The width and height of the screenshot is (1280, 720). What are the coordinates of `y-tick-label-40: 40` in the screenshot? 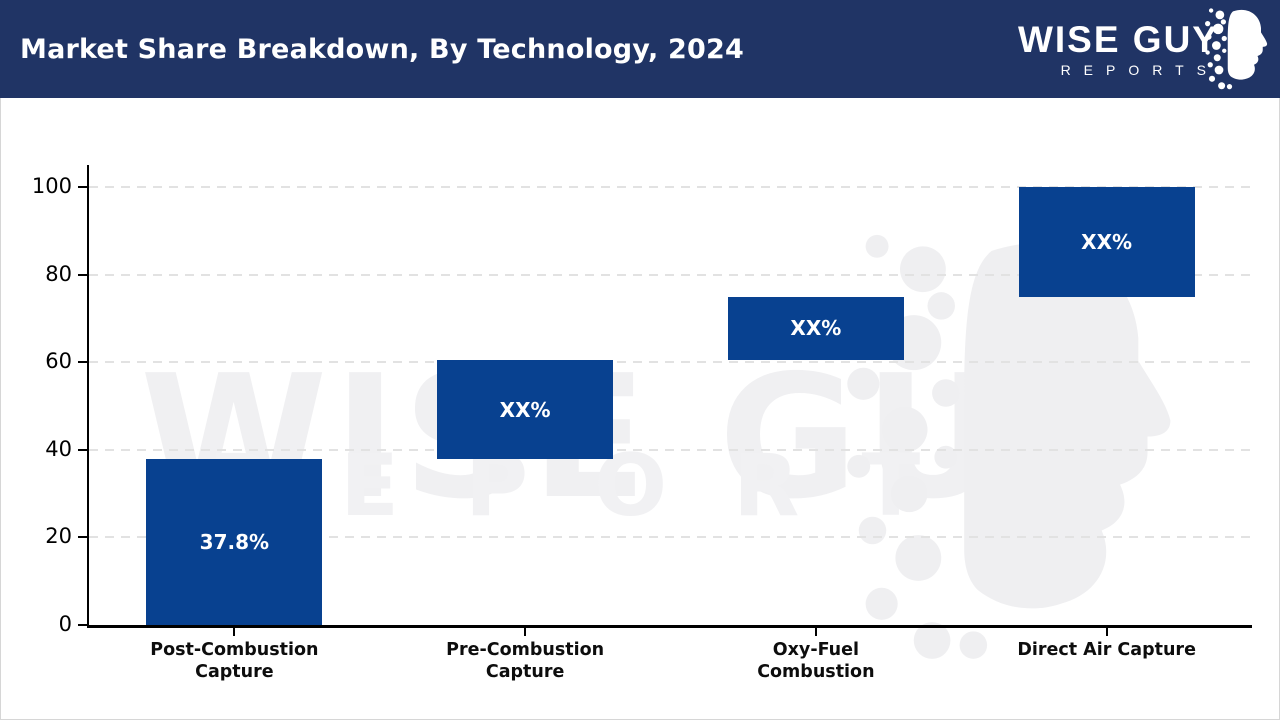 It's located at (58, 448).